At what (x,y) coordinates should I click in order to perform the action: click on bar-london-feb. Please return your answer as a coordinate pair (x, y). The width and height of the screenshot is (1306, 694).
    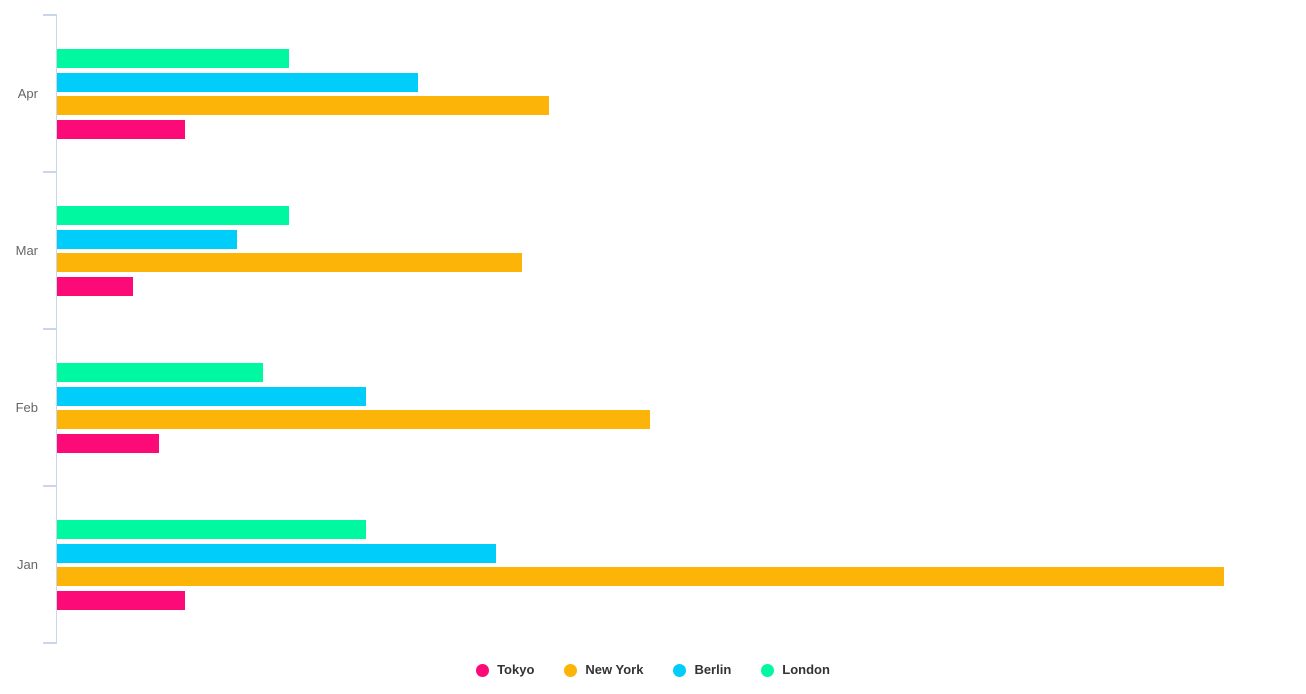
    Looking at the image, I should click on (160, 372).